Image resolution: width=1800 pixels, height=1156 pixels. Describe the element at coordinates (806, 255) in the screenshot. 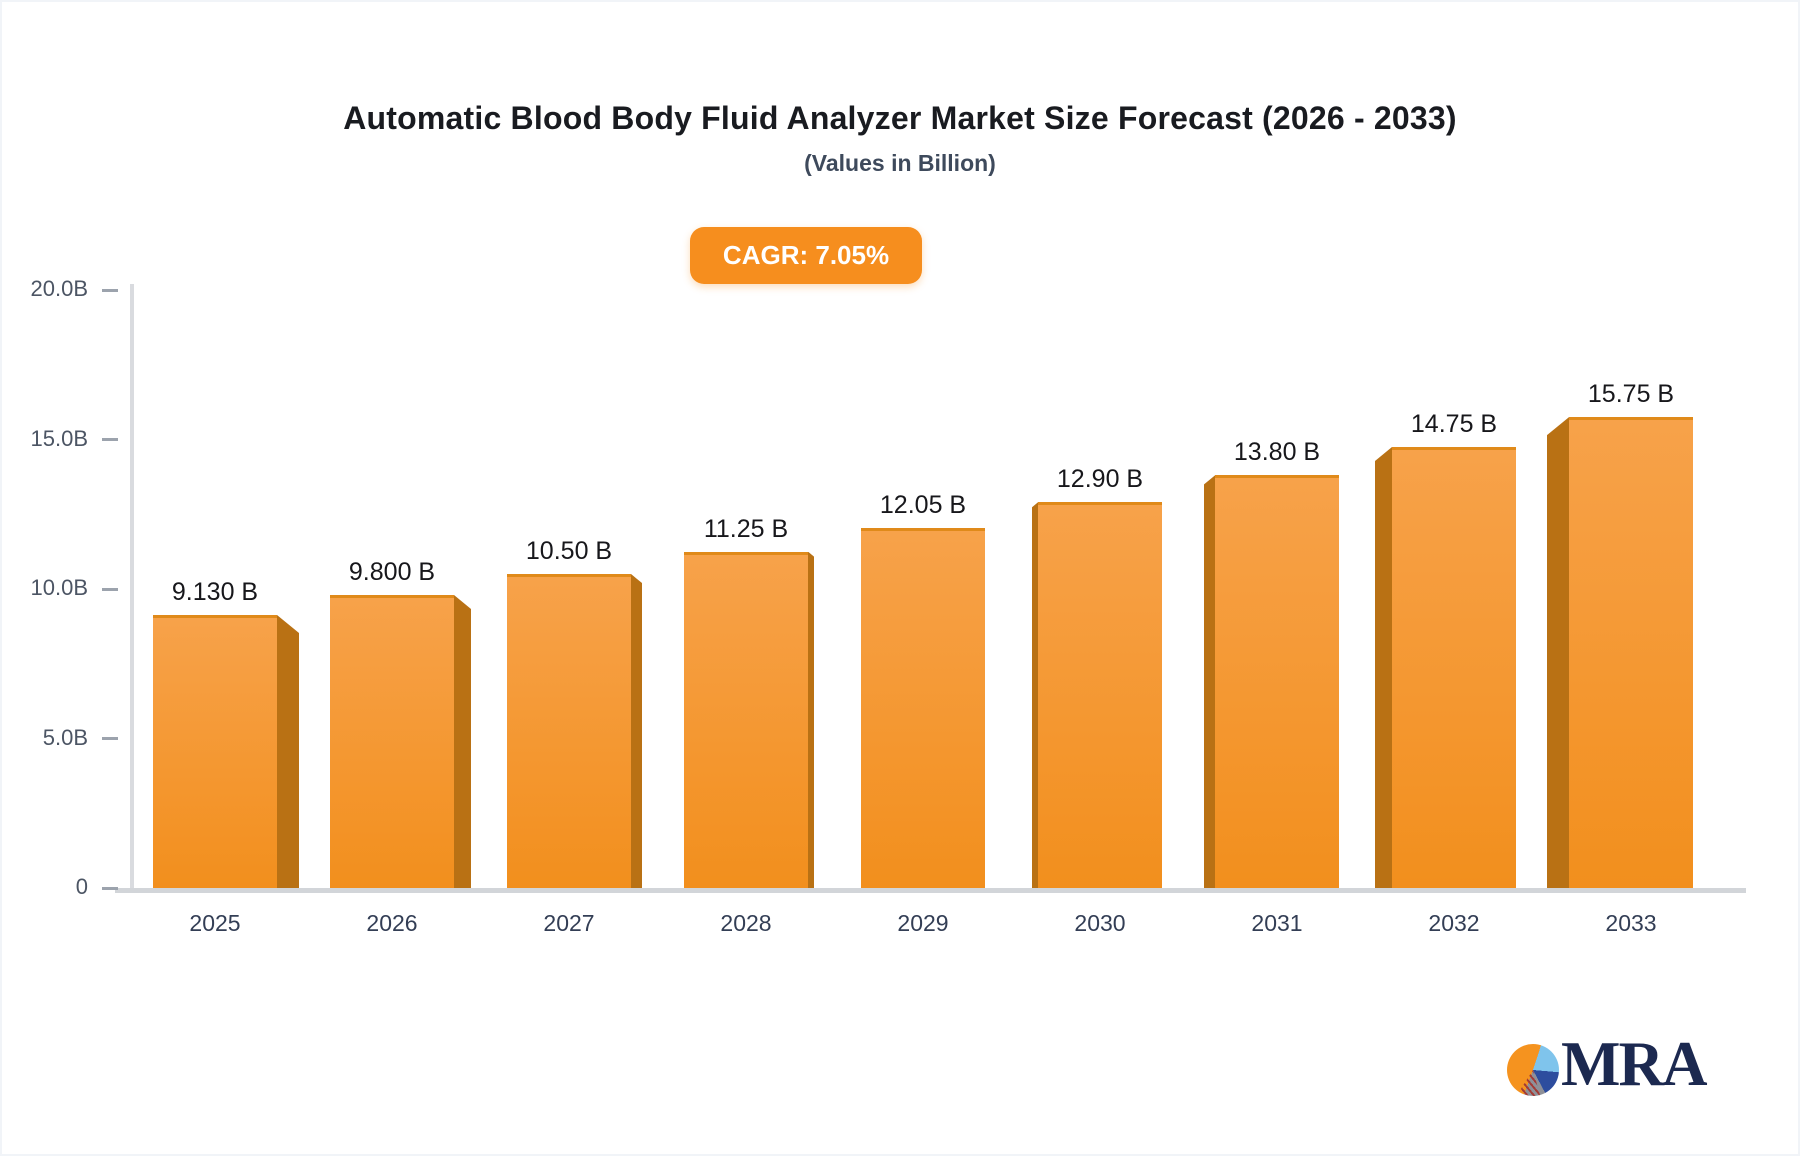

I see `cagr-badge: CAGR: 7.05%` at that location.